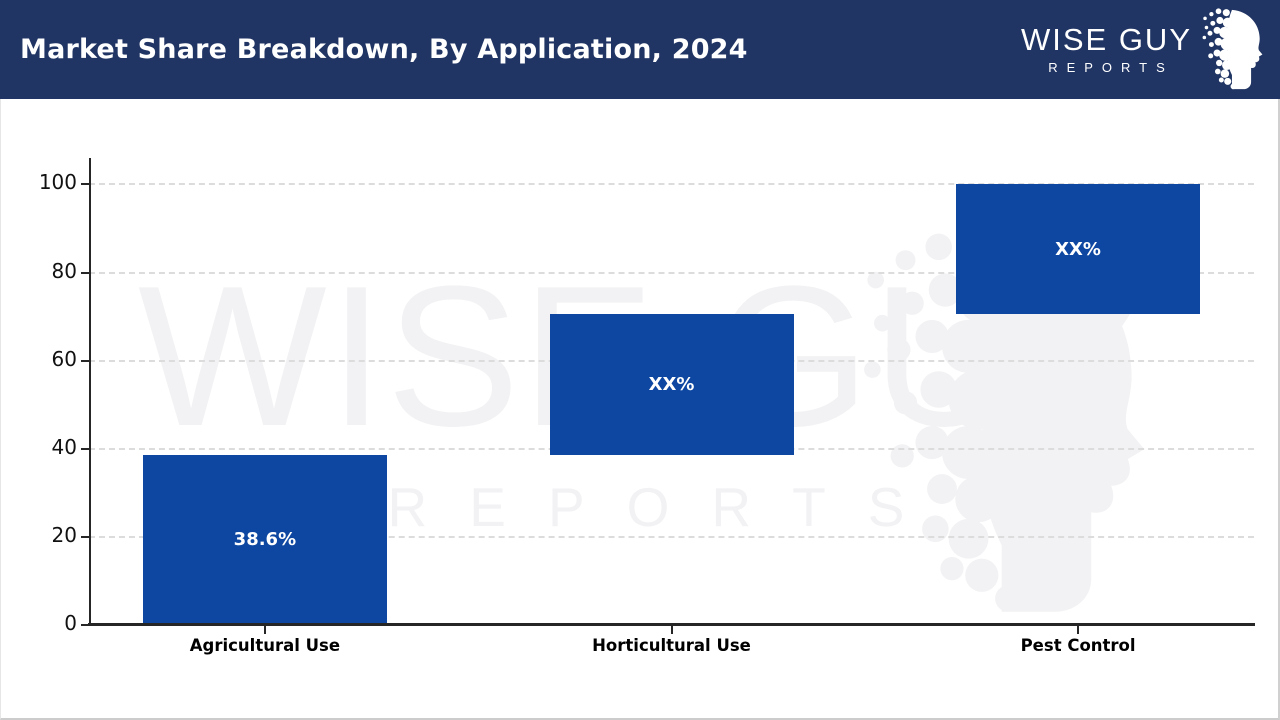 This screenshot has width=1280, height=720. What do you see at coordinates (64, 446) in the screenshot?
I see `y-tick-label: 40` at bounding box center [64, 446].